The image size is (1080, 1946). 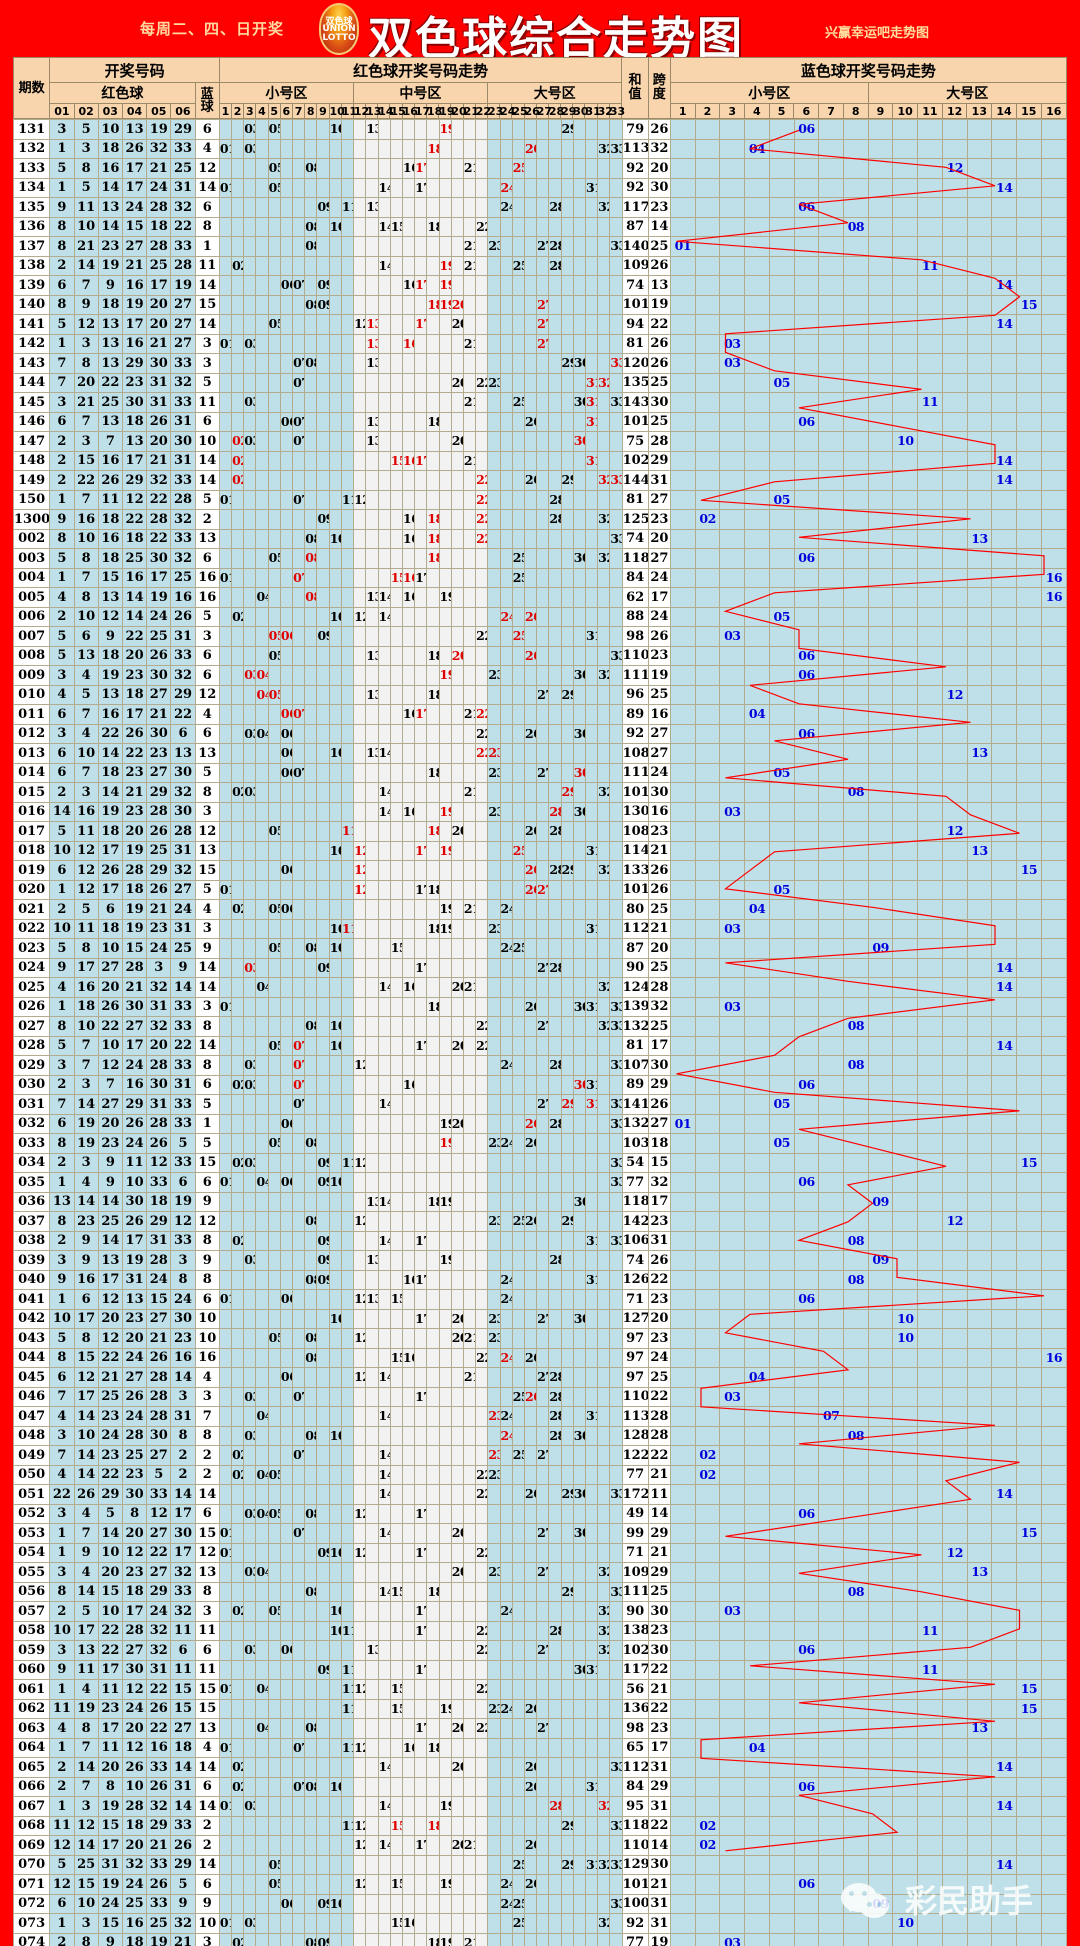 What do you see at coordinates (468, 402) in the screenshot?
I see `red-hit-21: 21` at bounding box center [468, 402].